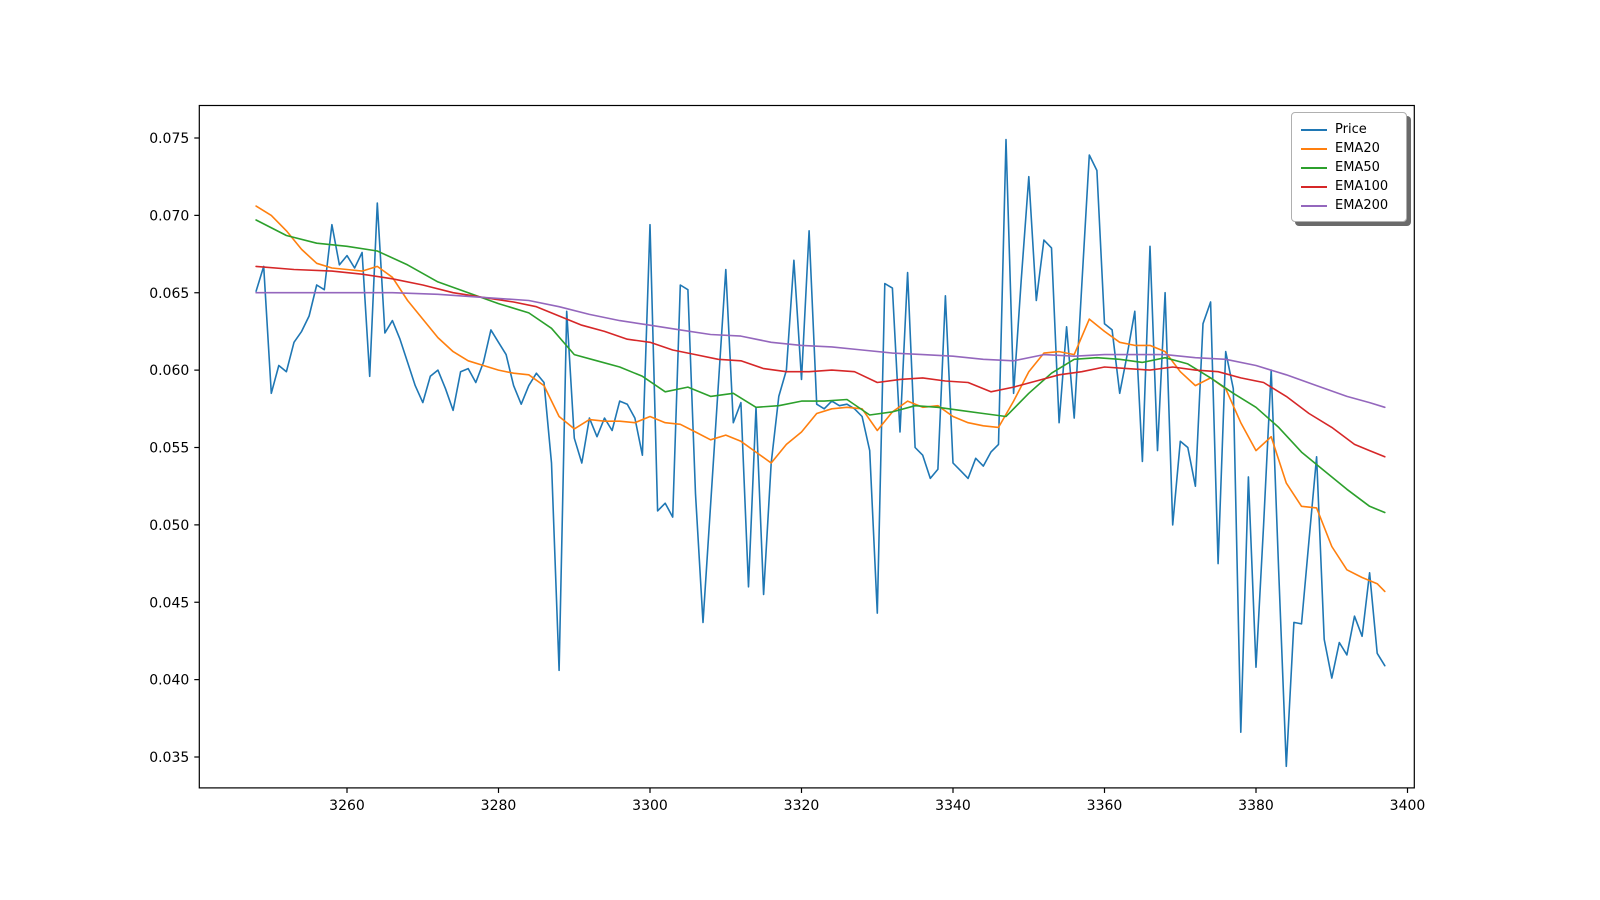  I want to click on x-tick-label: 3340, so click(953, 806).